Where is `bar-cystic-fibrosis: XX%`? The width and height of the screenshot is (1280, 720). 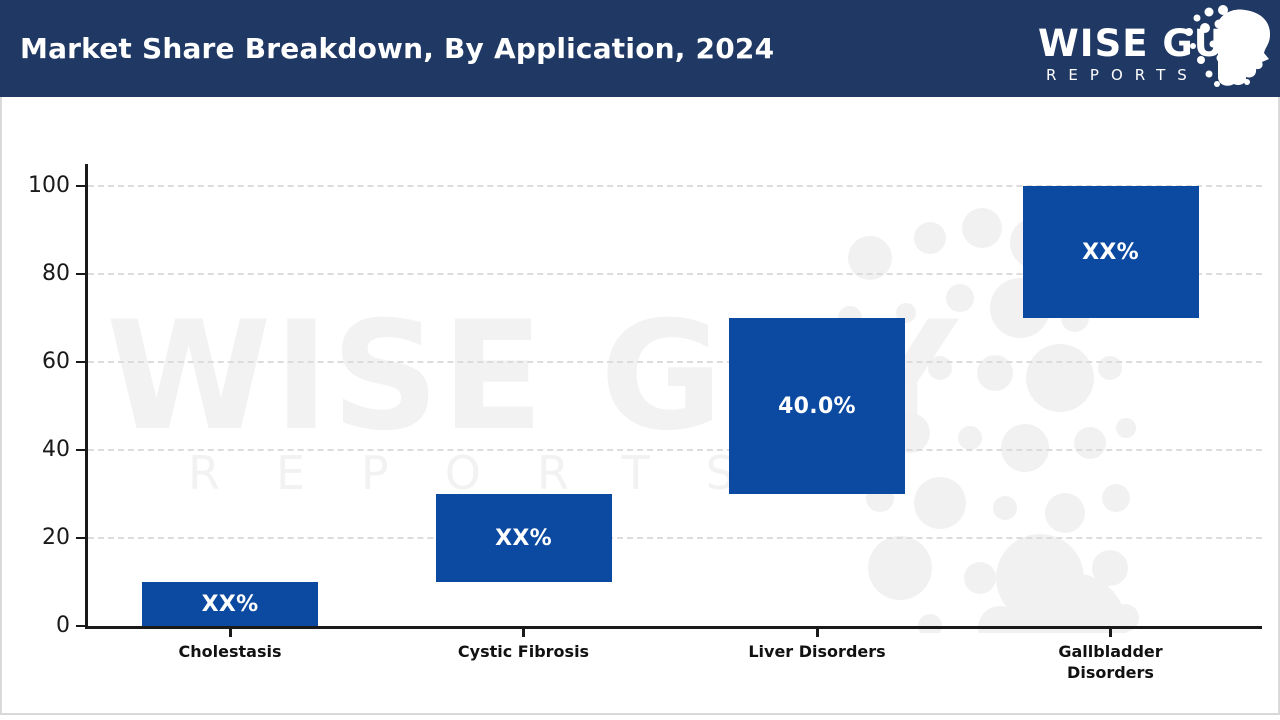 bar-cystic-fibrosis: XX% is located at coordinates (523, 538).